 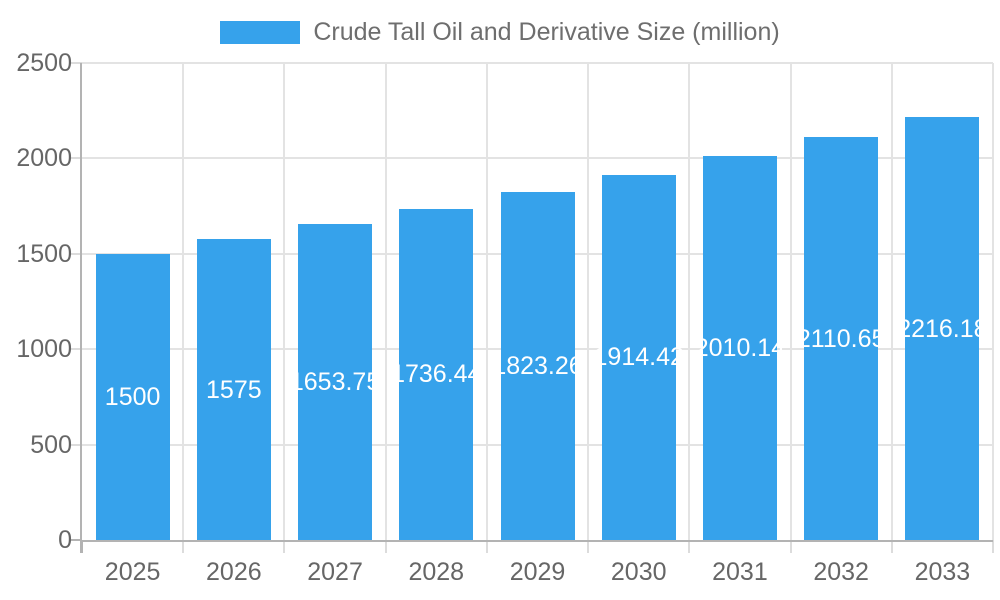 I want to click on bar-2026, so click(x=233, y=389).